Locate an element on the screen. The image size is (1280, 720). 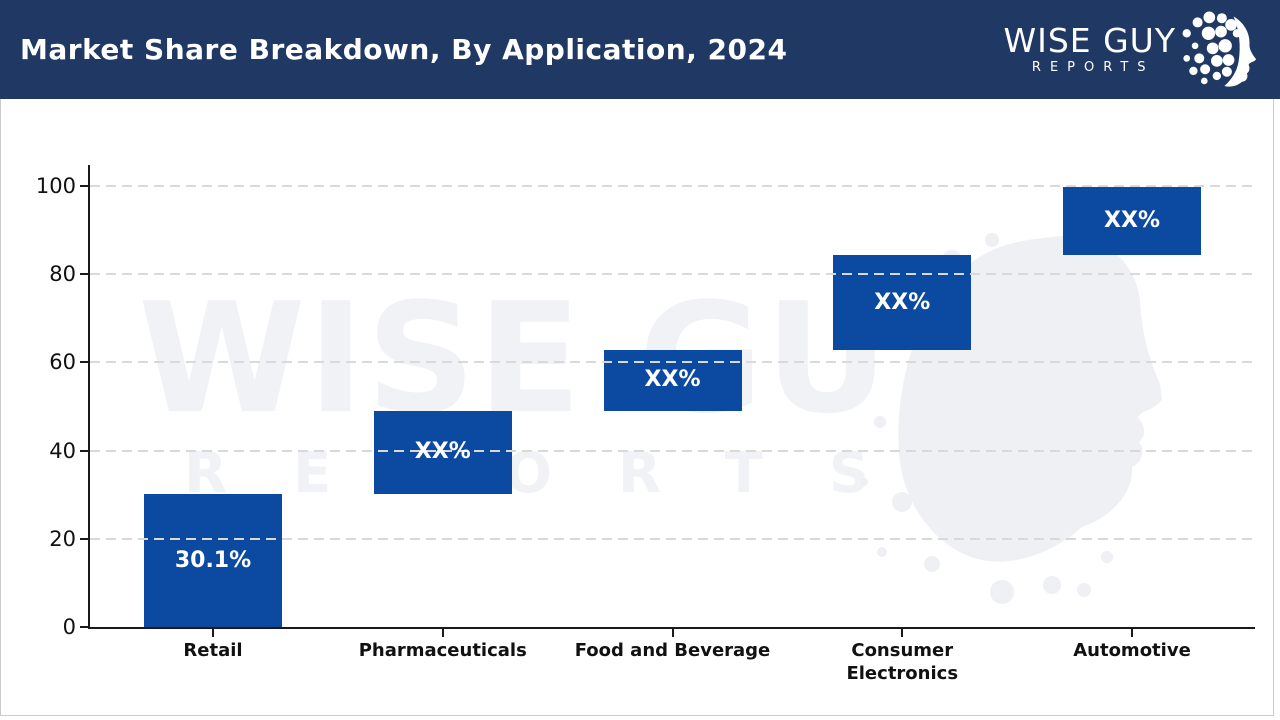
brand-logo-line2: REPORTS is located at coordinates (1093, 67).